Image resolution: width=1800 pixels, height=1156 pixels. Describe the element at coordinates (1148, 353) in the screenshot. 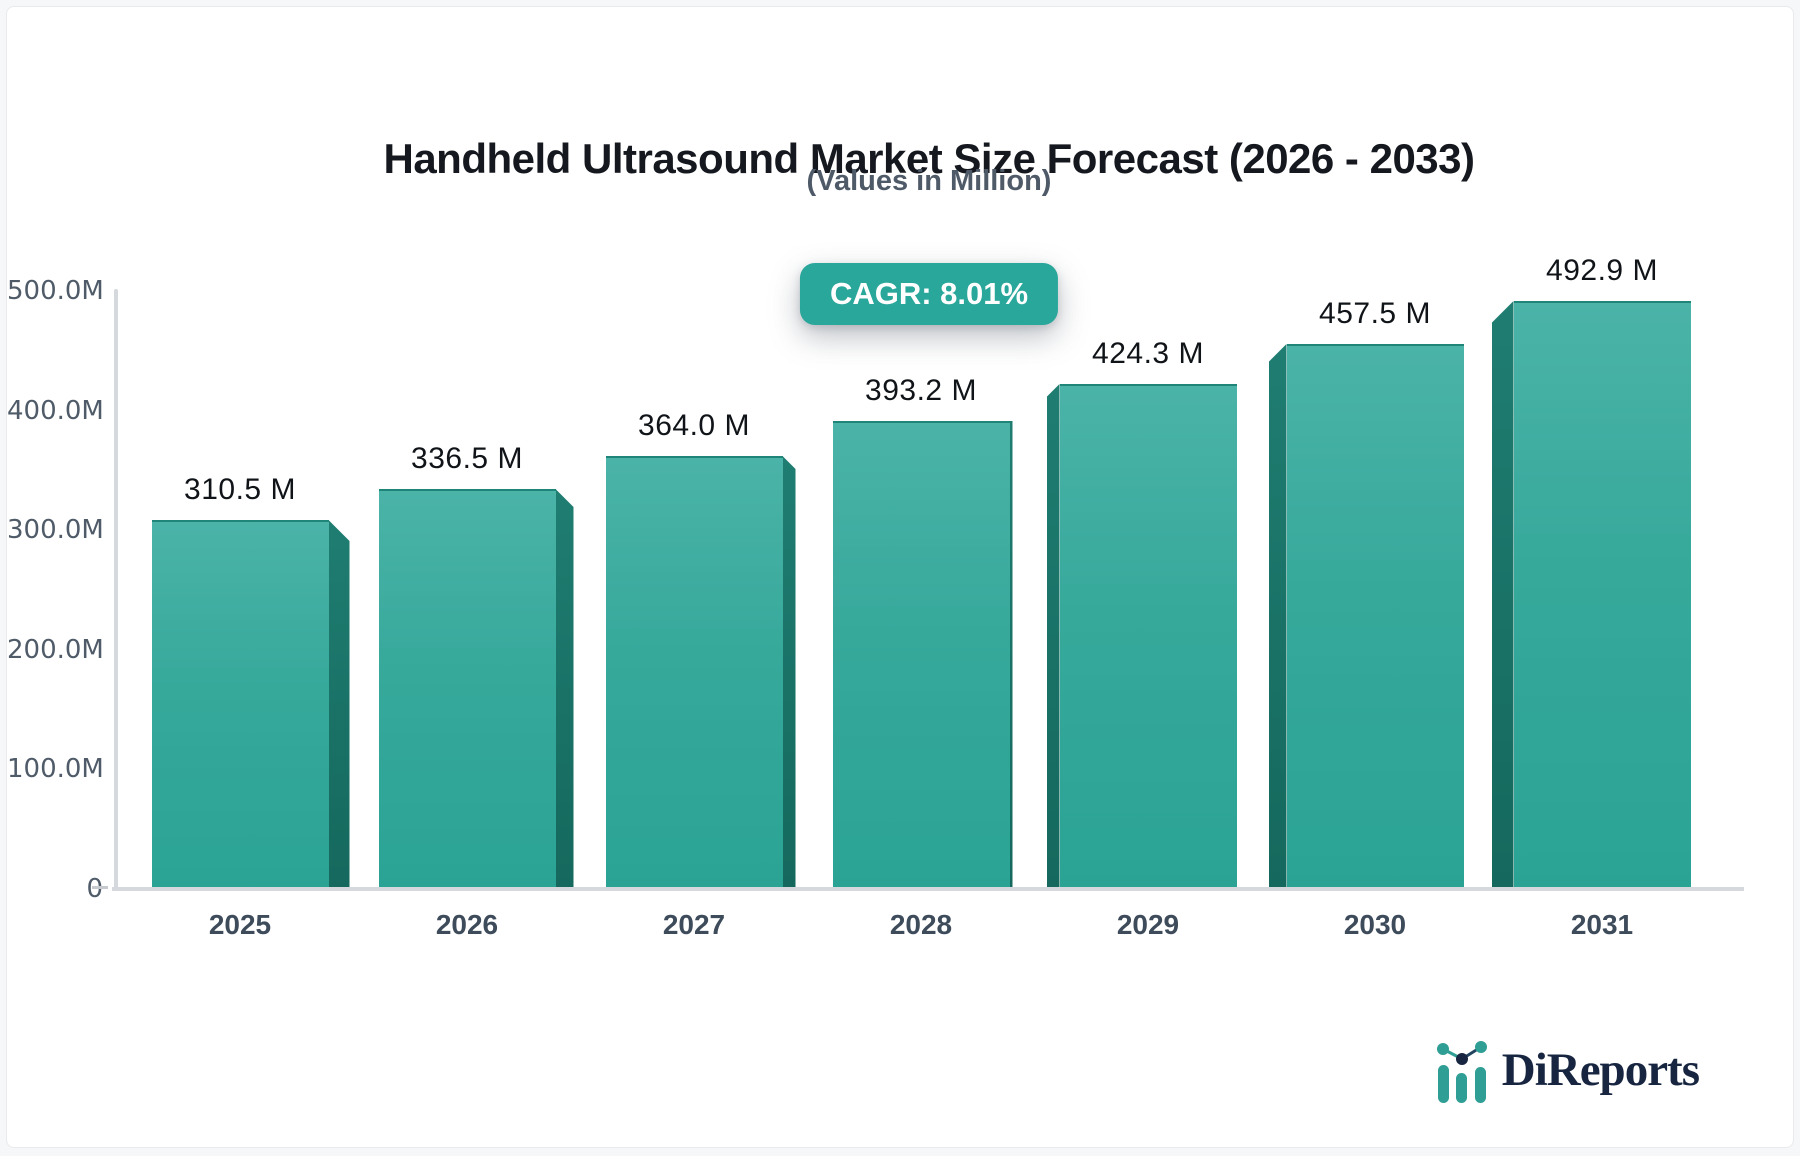

I see `bar-value-label: 424.3 M` at that location.